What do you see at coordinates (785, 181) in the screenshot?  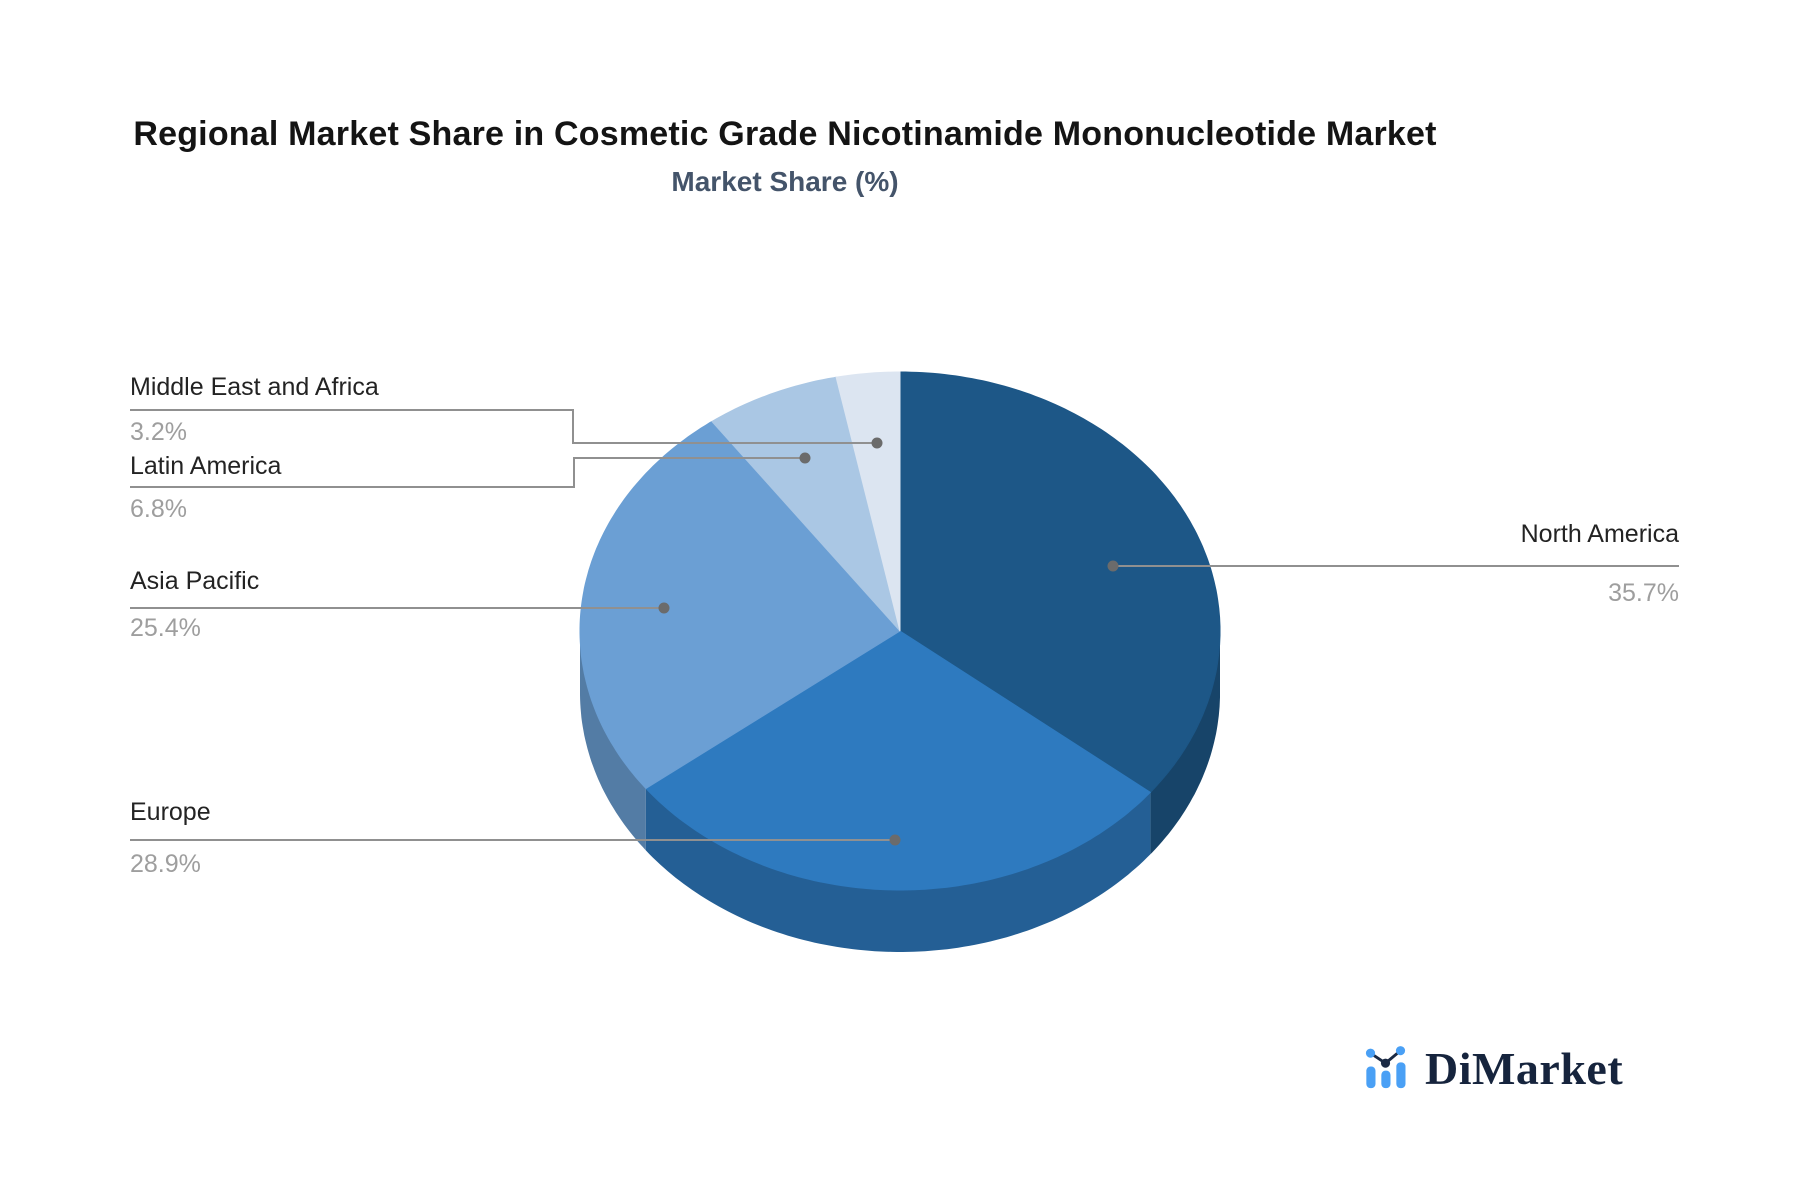 I see `chart-subtitle: Market Share (%)` at bounding box center [785, 181].